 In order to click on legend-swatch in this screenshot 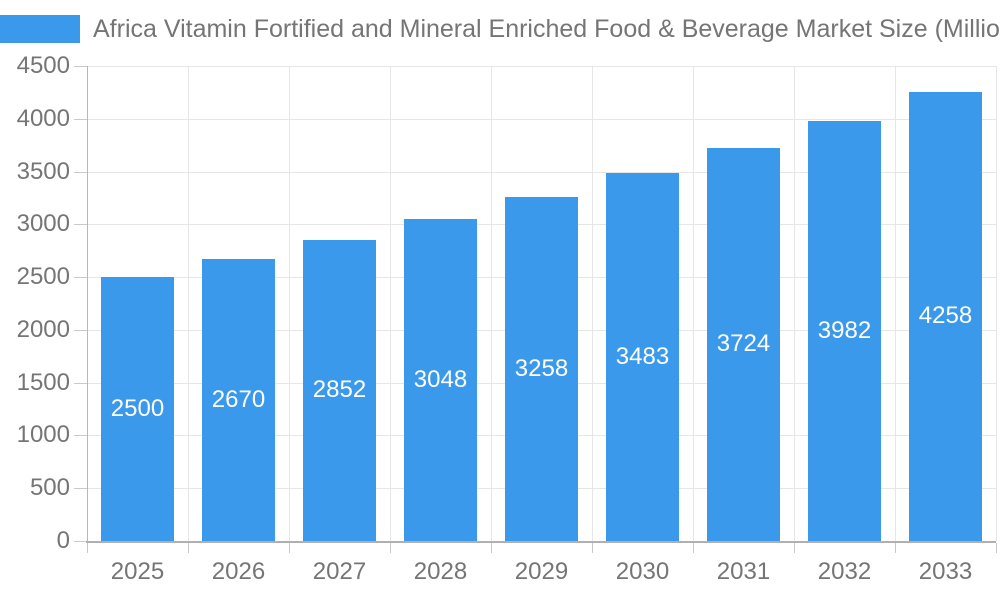, I will do `click(40, 29)`.